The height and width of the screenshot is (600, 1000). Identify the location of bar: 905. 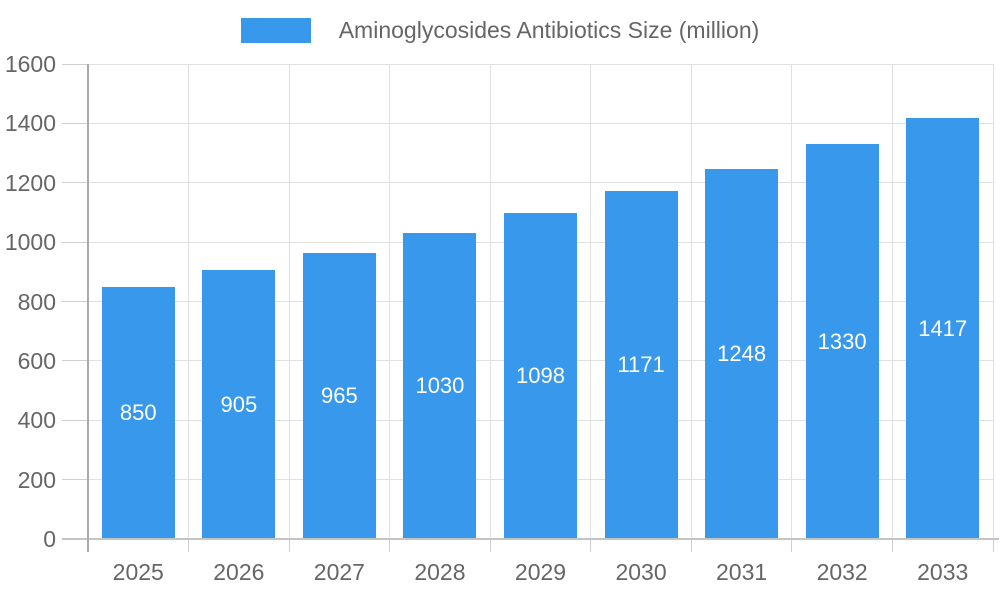
(239, 404).